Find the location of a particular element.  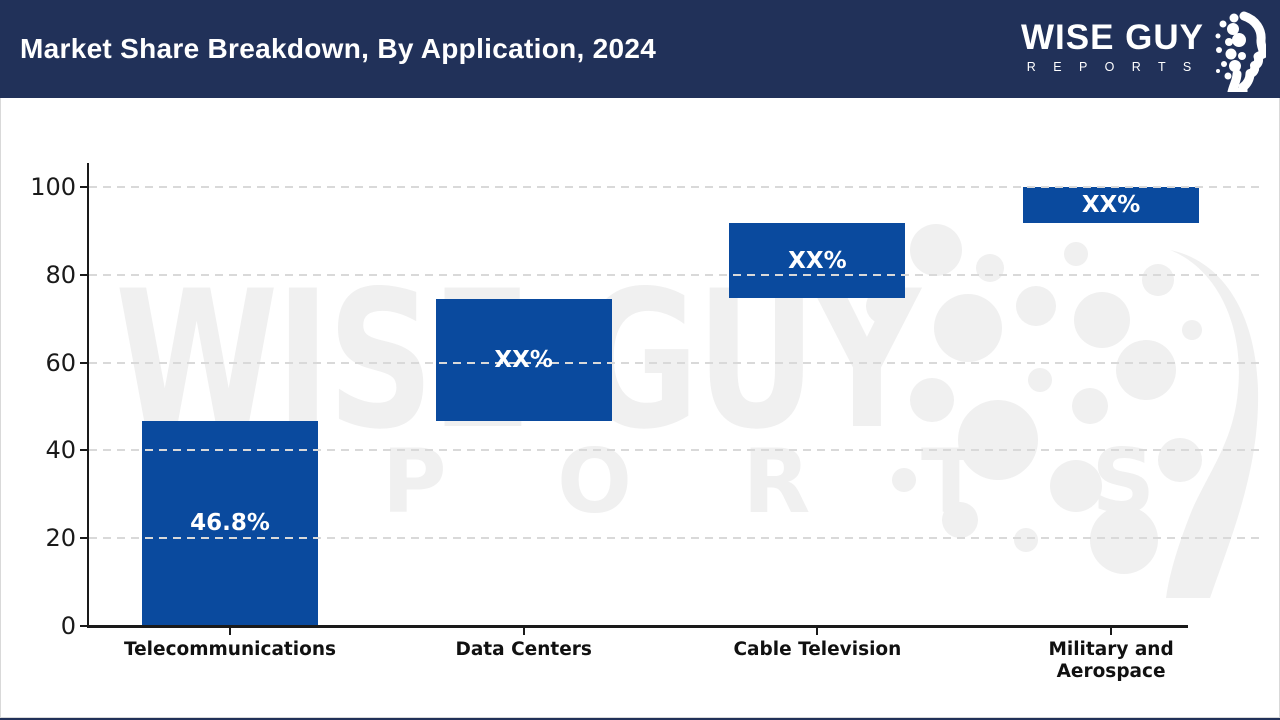

dotted-head-profile-icon is located at coordinates (1240, 51).